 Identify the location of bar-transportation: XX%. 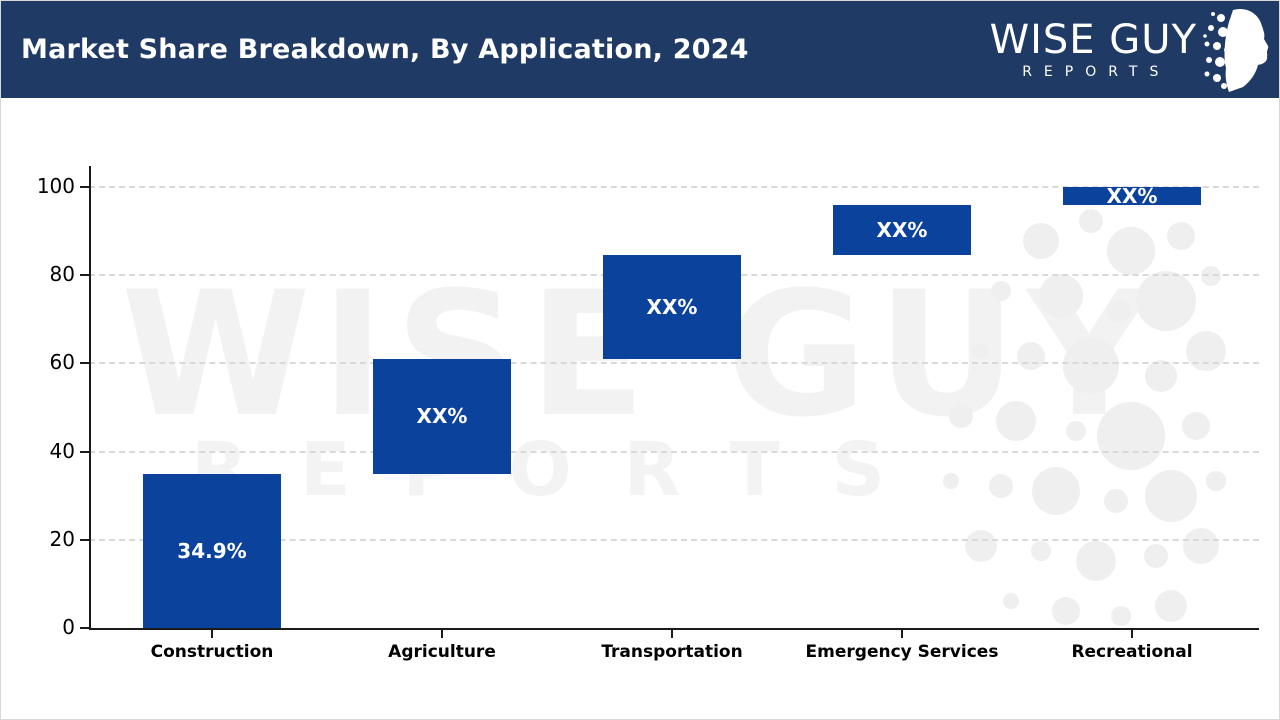
(672, 307).